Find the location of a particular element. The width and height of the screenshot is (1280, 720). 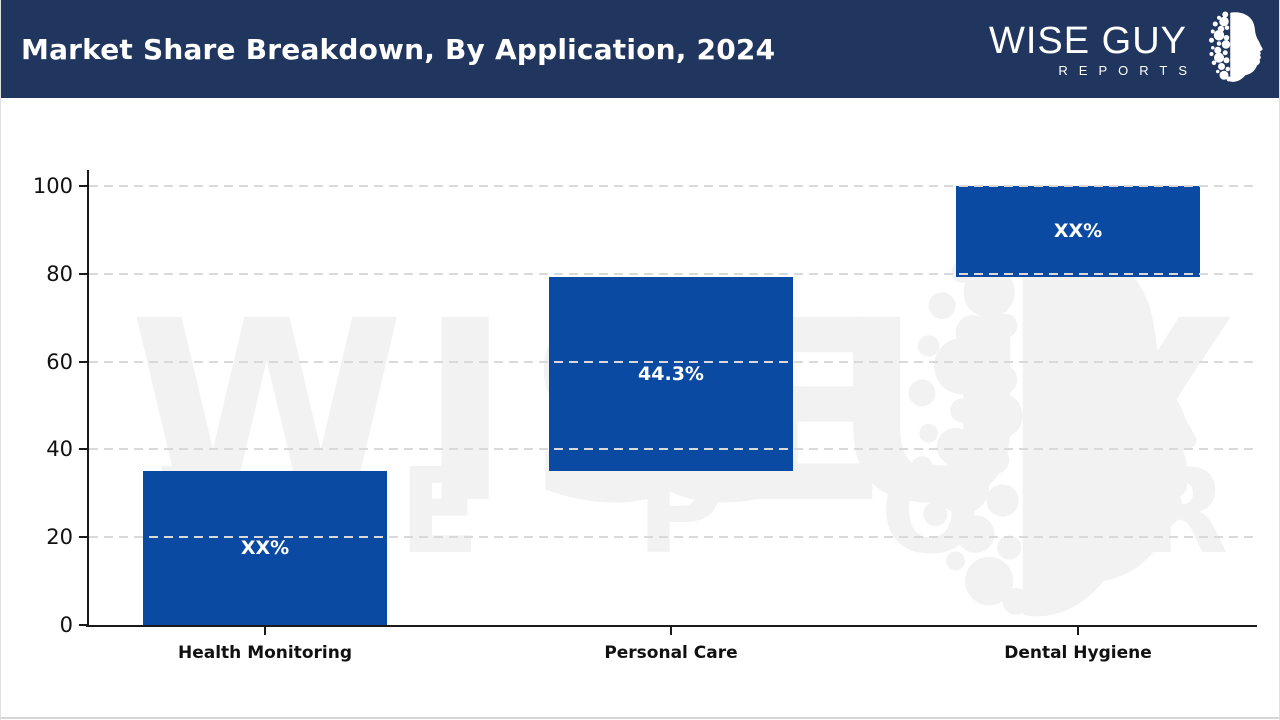

brand-logo: WISE GUY REPORTS is located at coordinates (1129, 49).